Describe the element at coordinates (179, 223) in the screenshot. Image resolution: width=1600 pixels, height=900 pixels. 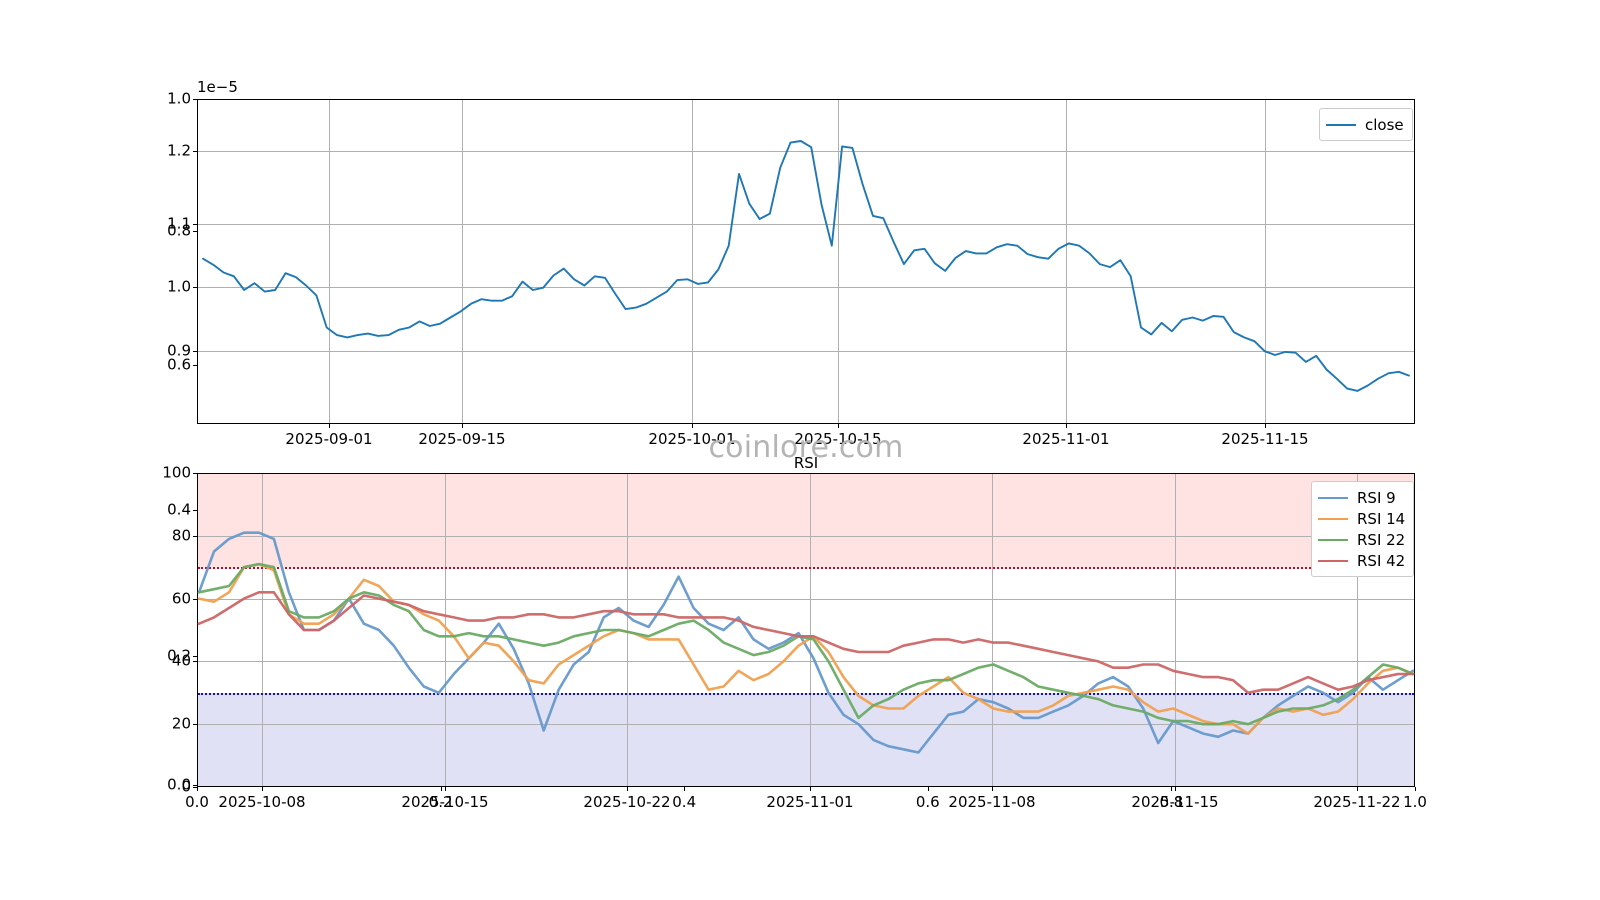
I see `price-ytick-label: 1.1` at that location.